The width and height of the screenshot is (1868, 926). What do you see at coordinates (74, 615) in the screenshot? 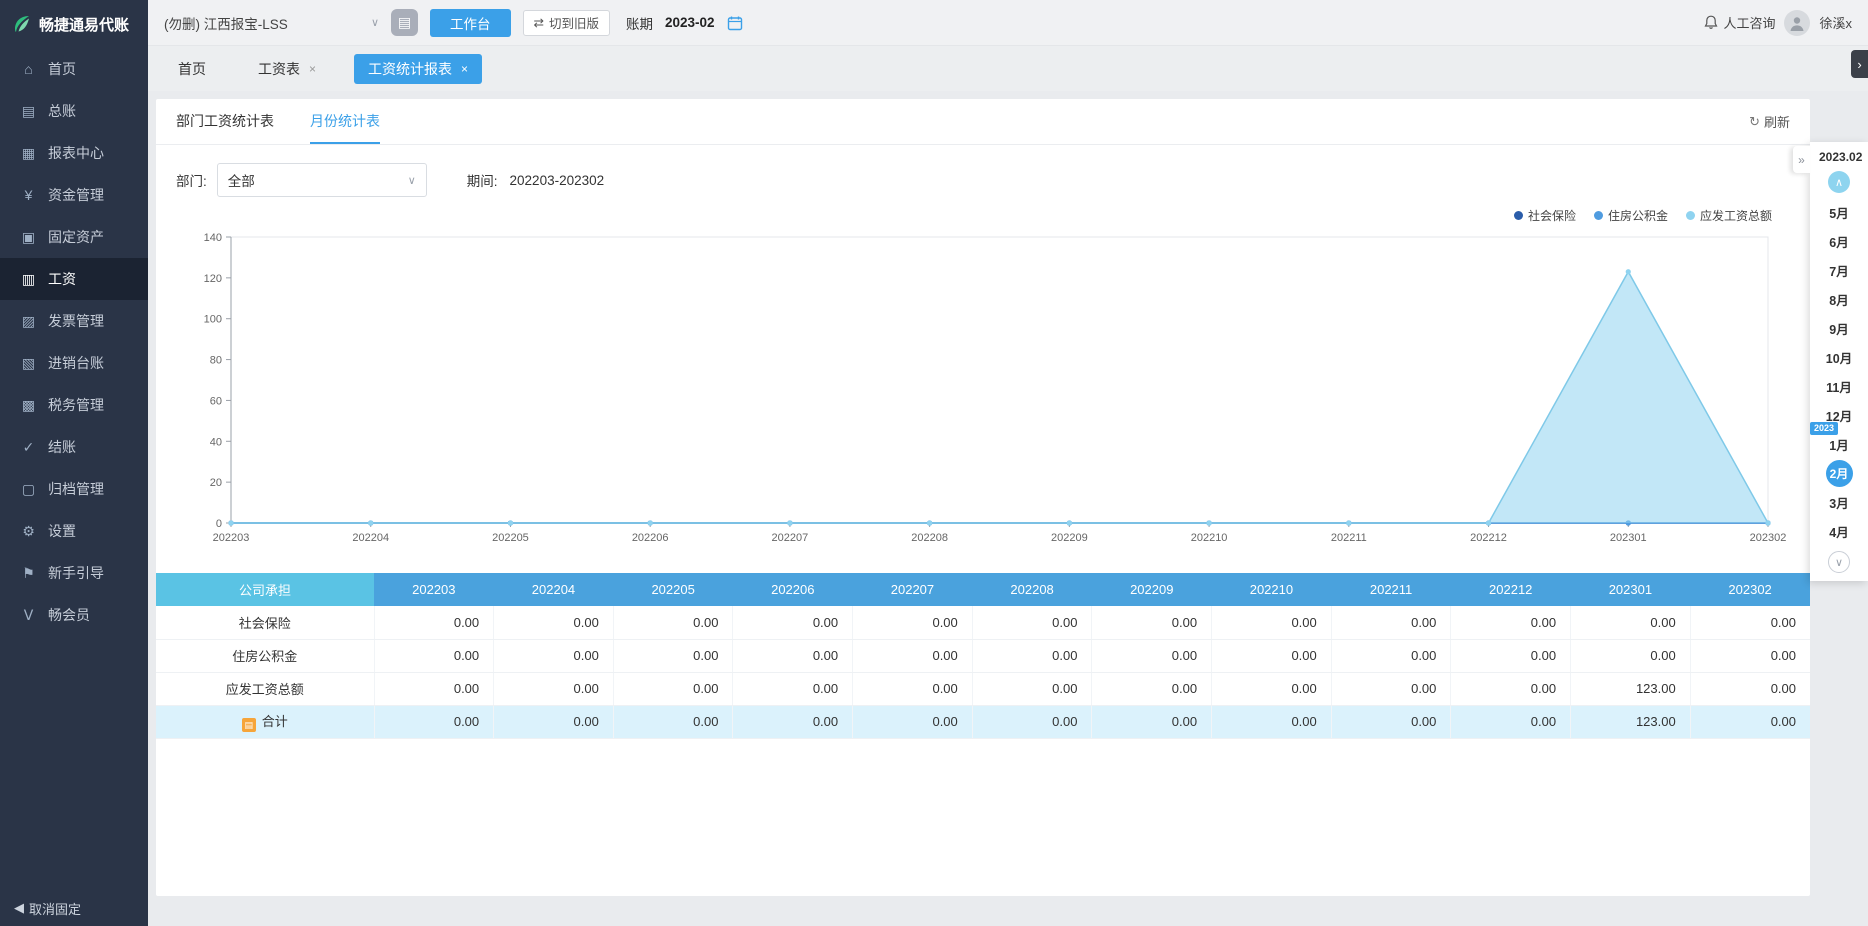
I see `sidebar-item-member: Ⅴ 畅会员` at bounding box center [74, 615].